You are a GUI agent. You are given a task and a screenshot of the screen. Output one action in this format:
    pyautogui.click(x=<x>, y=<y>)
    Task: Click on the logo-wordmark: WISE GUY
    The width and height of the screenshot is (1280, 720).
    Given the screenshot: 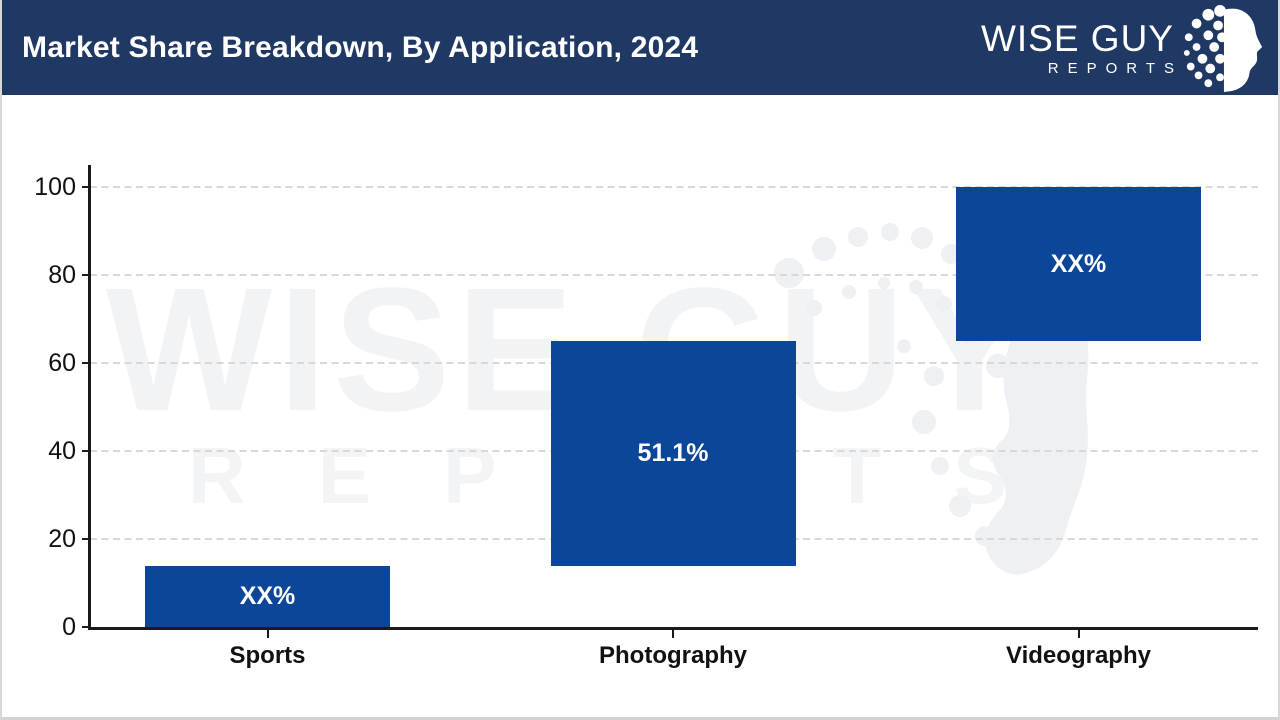 What is the action you would take?
    pyautogui.click(x=1077, y=38)
    